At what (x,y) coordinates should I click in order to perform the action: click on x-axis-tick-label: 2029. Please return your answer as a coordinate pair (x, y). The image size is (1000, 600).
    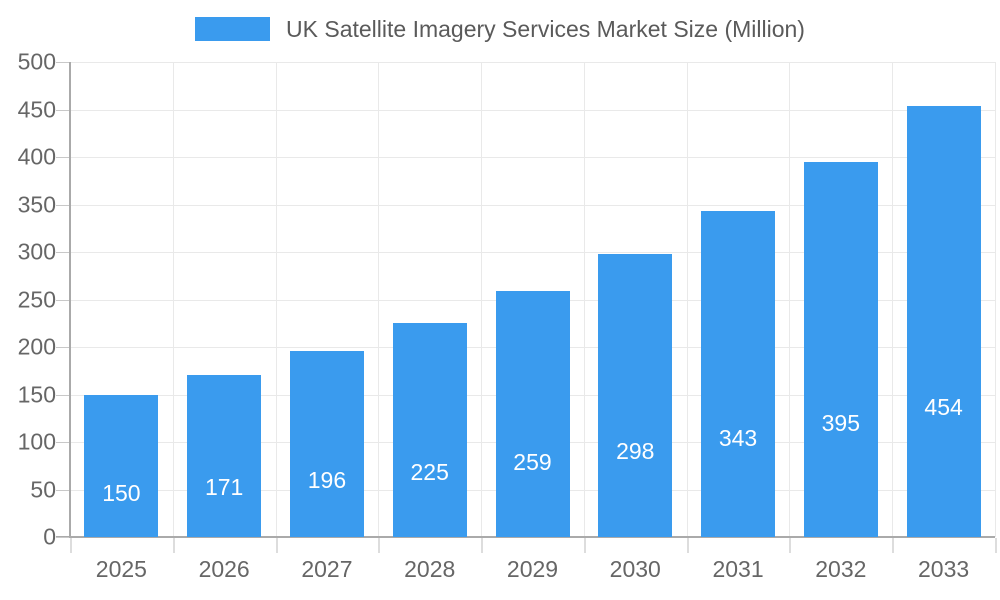
    Looking at the image, I should click on (532, 569).